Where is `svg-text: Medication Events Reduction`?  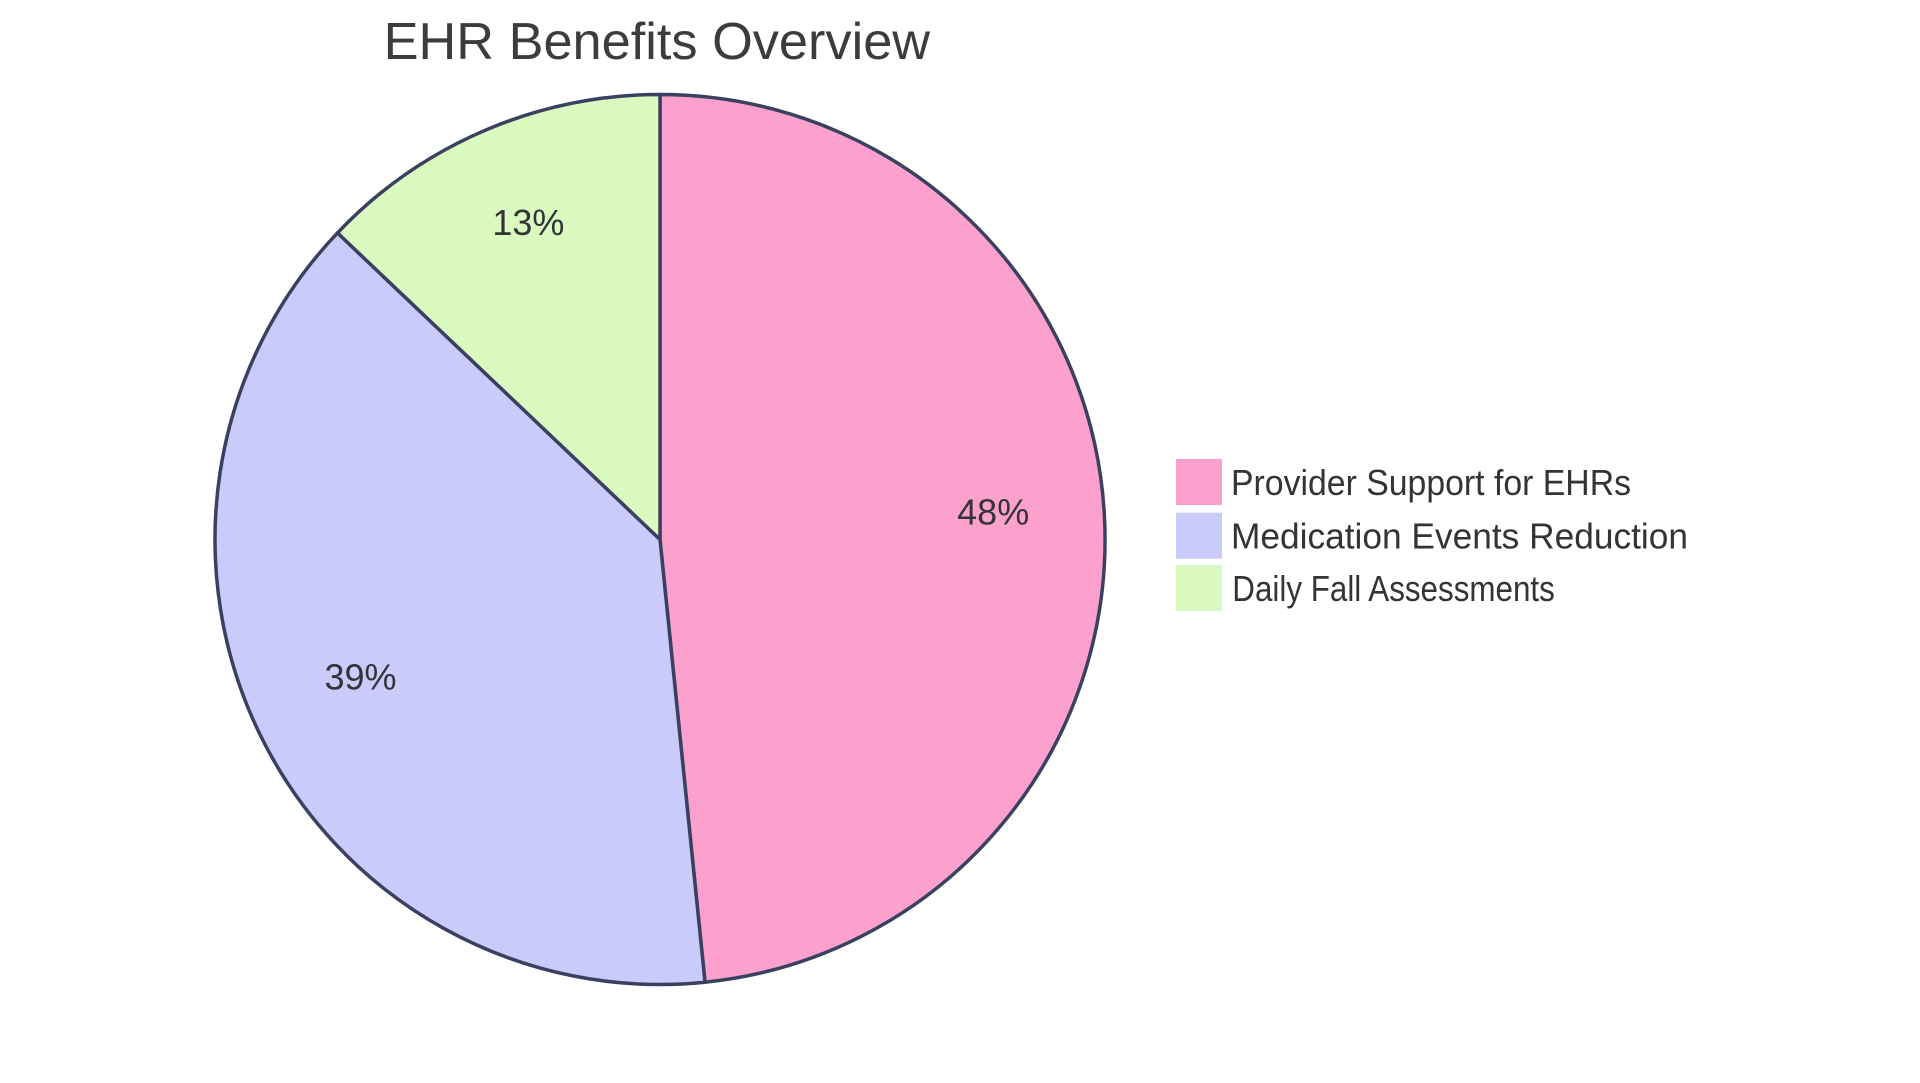 svg-text: Medication Events Reduction is located at coordinates (1459, 536).